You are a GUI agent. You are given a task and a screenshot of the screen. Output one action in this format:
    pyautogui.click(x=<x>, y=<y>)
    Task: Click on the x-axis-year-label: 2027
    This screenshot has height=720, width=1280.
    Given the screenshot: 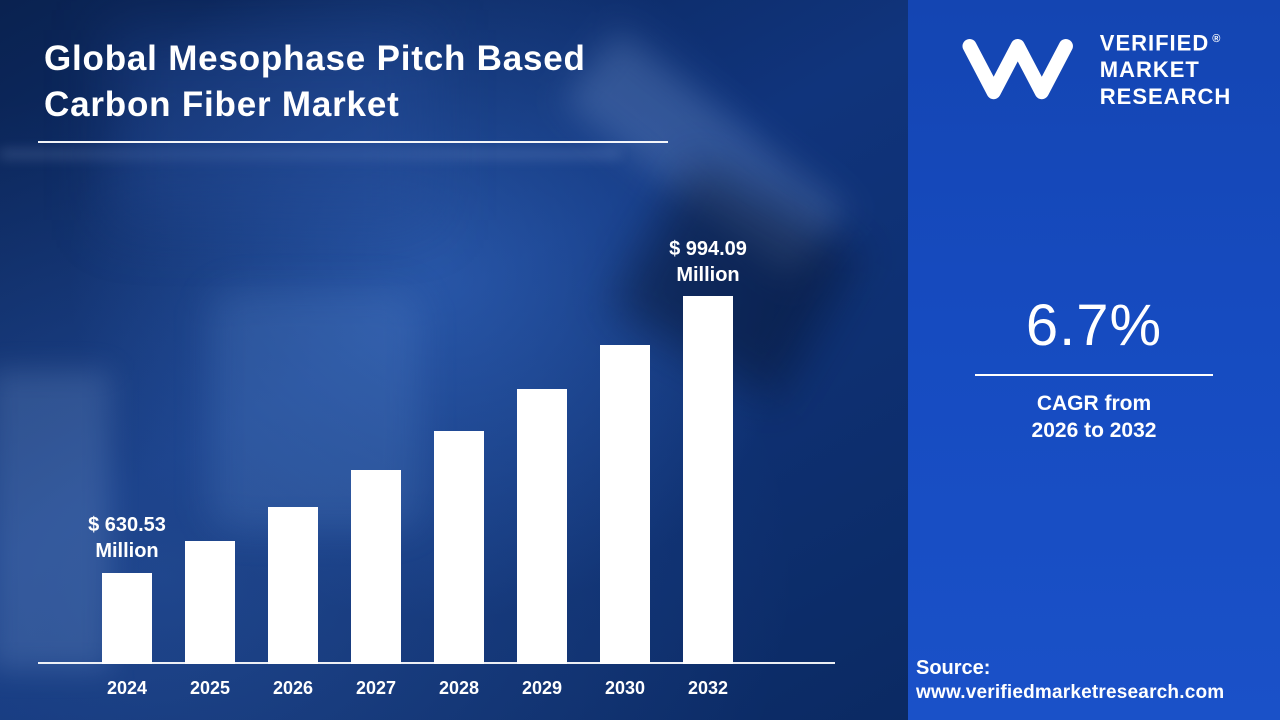 What is the action you would take?
    pyautogui.click(x=376, y=688)
    